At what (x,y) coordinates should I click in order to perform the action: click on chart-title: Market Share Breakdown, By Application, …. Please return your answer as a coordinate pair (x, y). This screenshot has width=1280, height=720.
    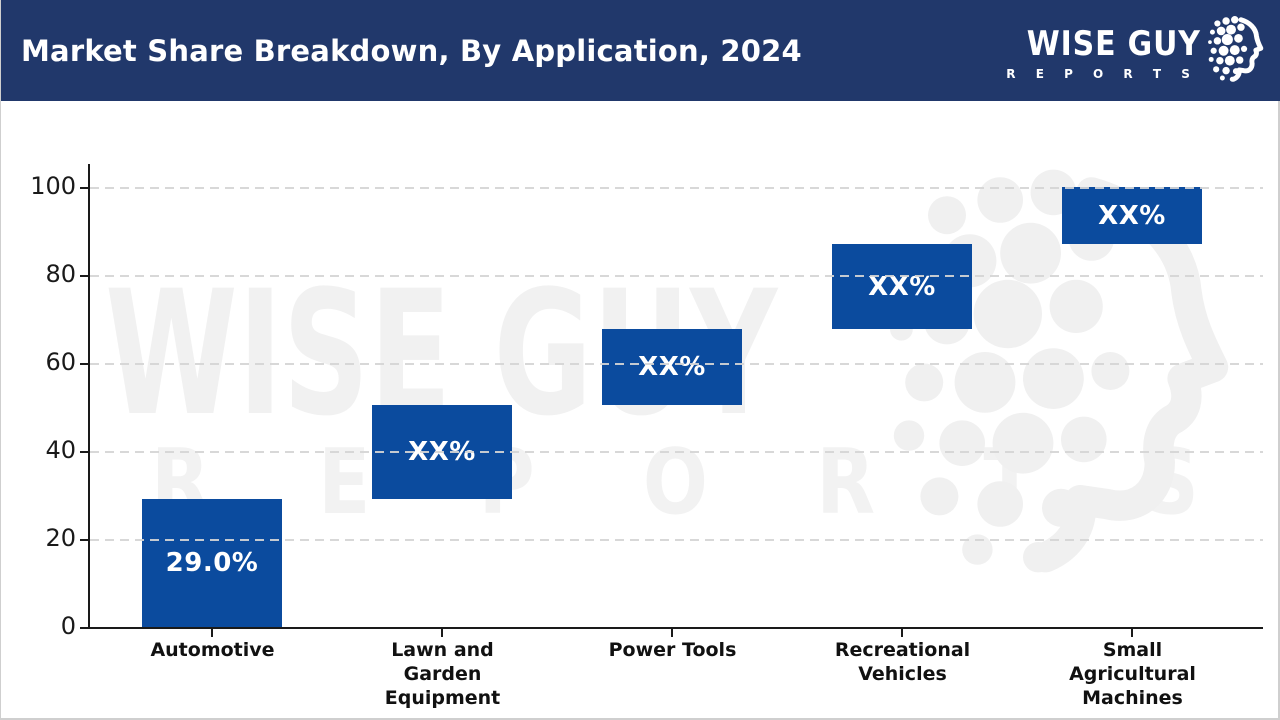
    Looking at the image, I should click on (411, 50).